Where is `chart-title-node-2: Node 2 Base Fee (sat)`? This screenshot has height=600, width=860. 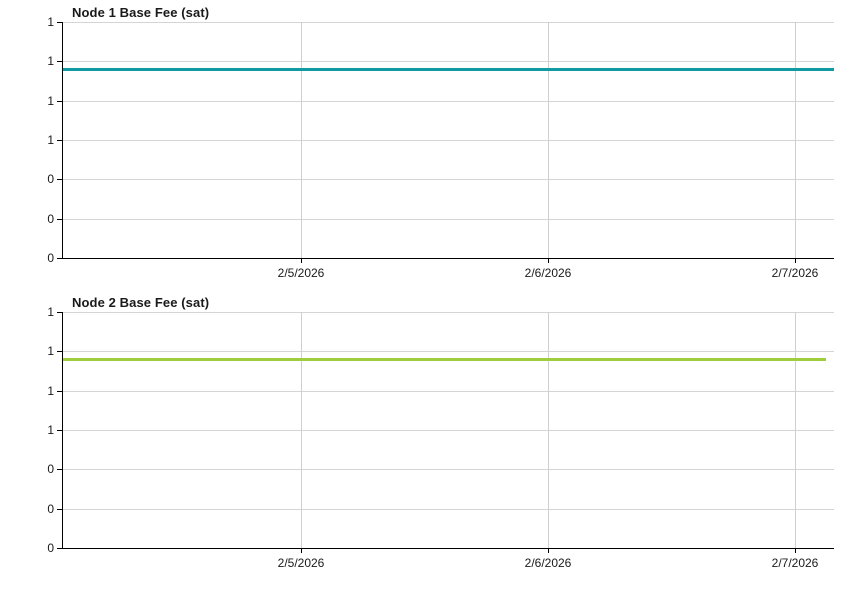
chart-title-node-2: Node 2 Base Fee (sat) is located at coordinates (141, 302).